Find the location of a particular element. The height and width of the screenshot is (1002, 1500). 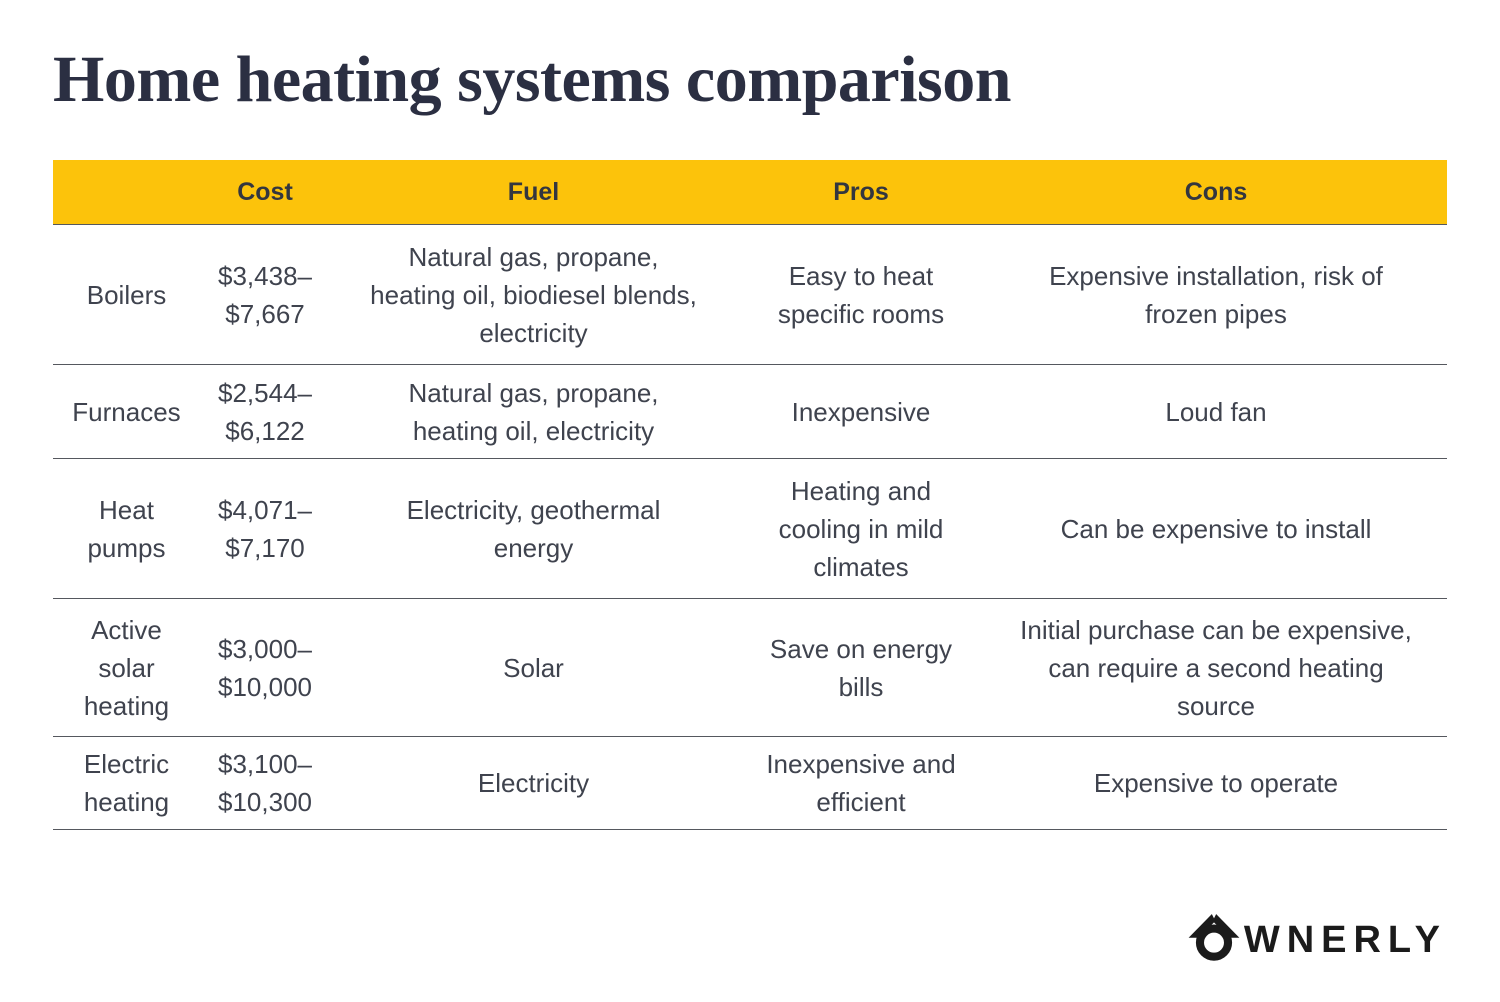

cons-cell: Can be expensive to install is located at coordinates (1216, 529).